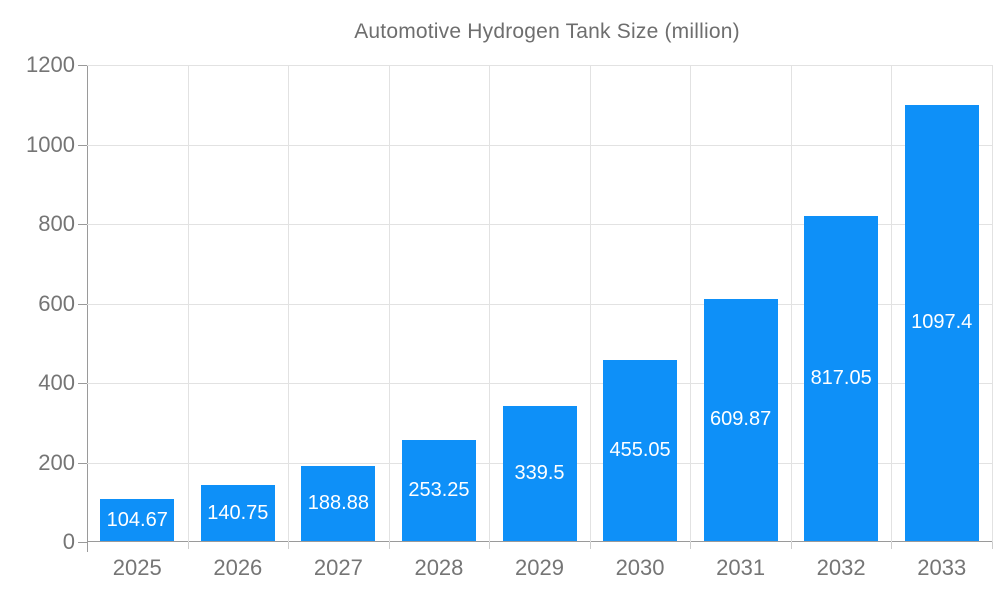 The height and width of the screenshot is (600, 1000). Describe the element at coordinates (547, 31) in the screenshot. I see `legend-label: Automotive Hydrogen Tank Size (million)` at that location.